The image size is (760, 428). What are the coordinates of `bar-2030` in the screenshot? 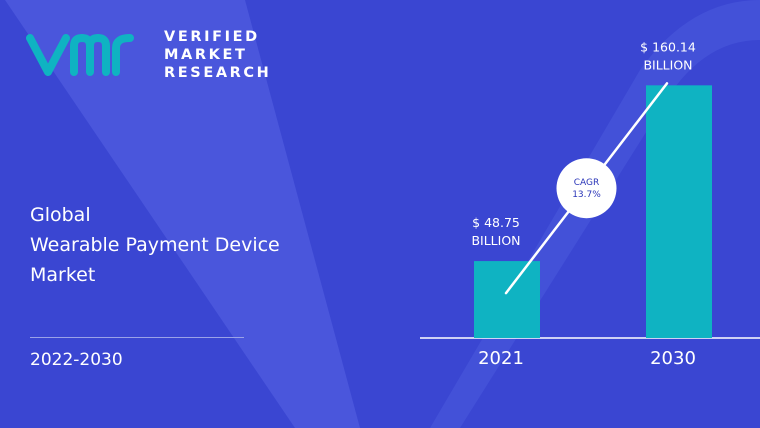 It's located at (679, 212).